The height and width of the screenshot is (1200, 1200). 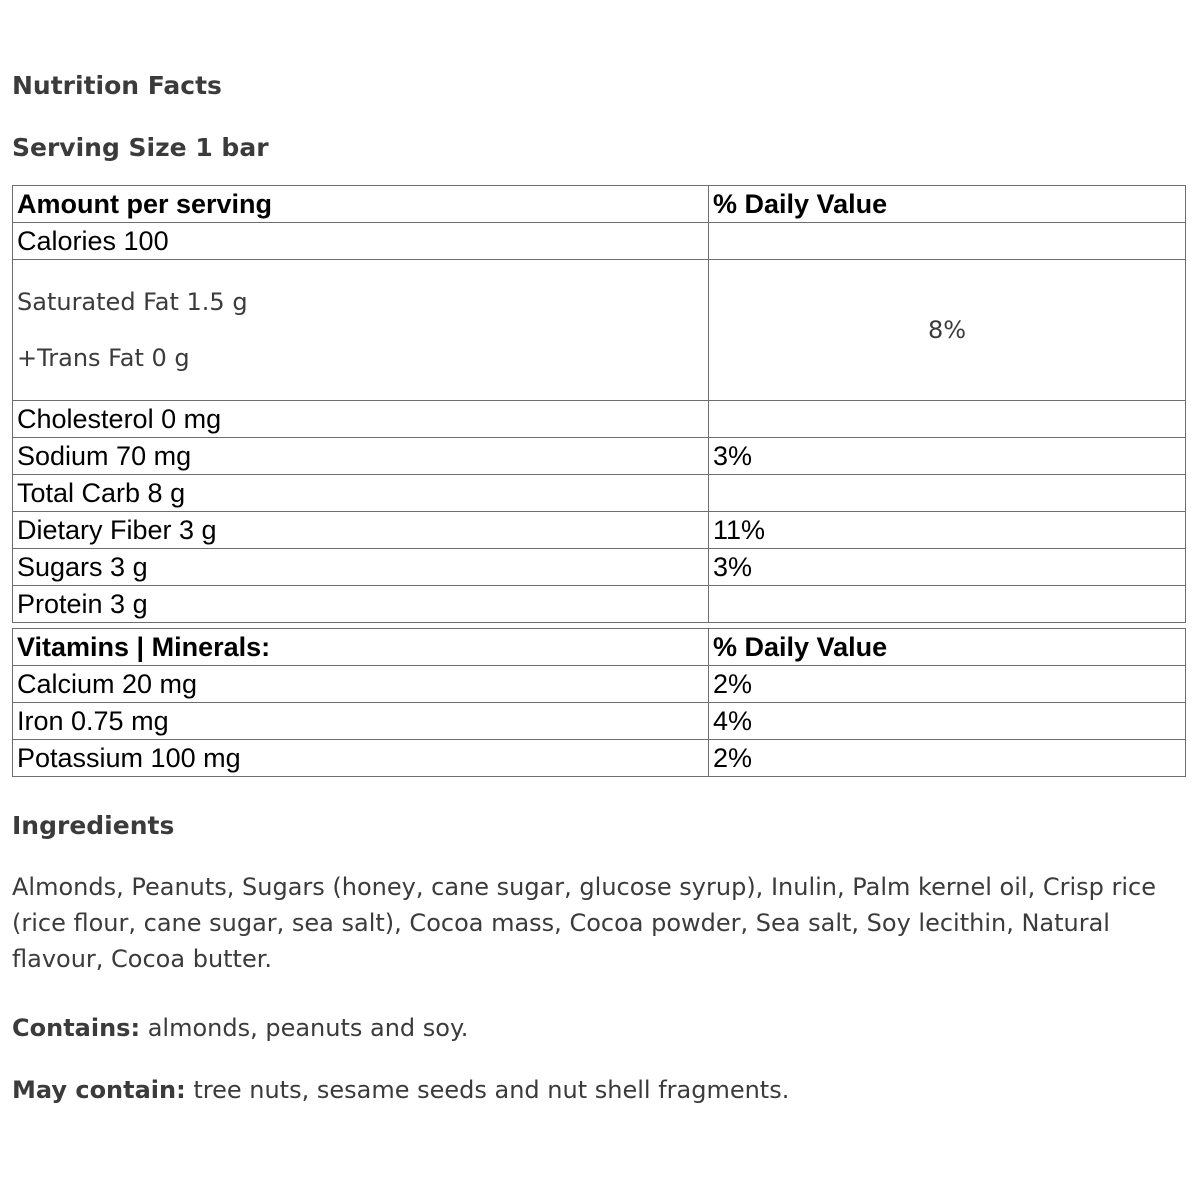 I want to click on nutrient-cell: Dietary Fiber 3 g, so click(x=360, y=530).